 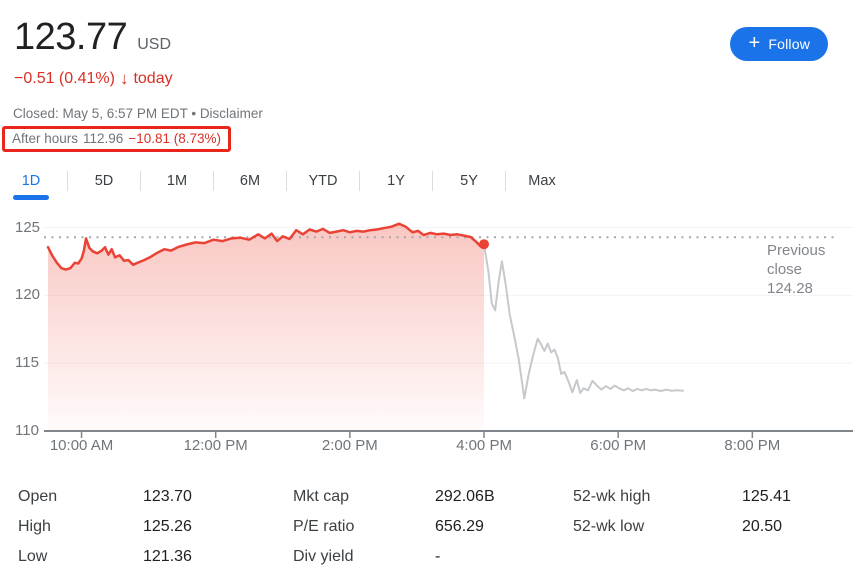 I want to click on x-axis-label: 2:00 PM, so click(x=349, y=445).